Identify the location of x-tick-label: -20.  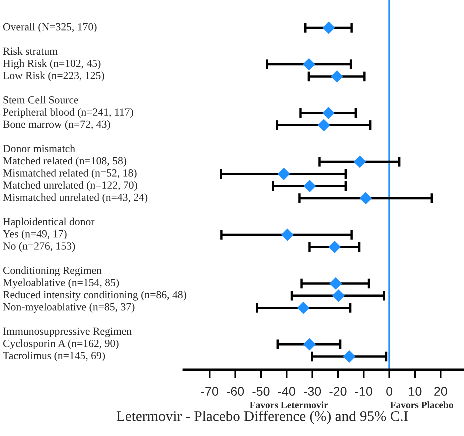
(338, 391).